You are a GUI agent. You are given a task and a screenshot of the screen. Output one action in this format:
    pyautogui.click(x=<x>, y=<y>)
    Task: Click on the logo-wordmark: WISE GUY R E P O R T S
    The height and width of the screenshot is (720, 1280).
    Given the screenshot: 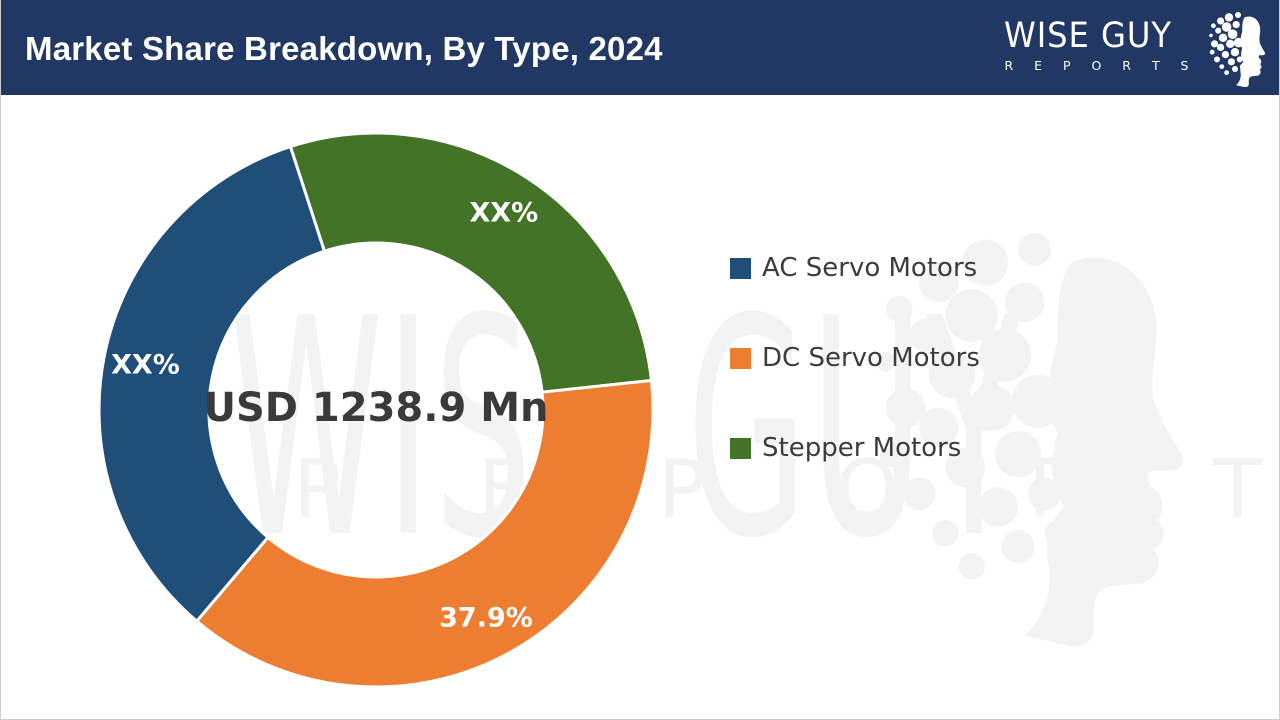 What is the action you would take?
    pyautogui.click(x=1100, y=45)
    